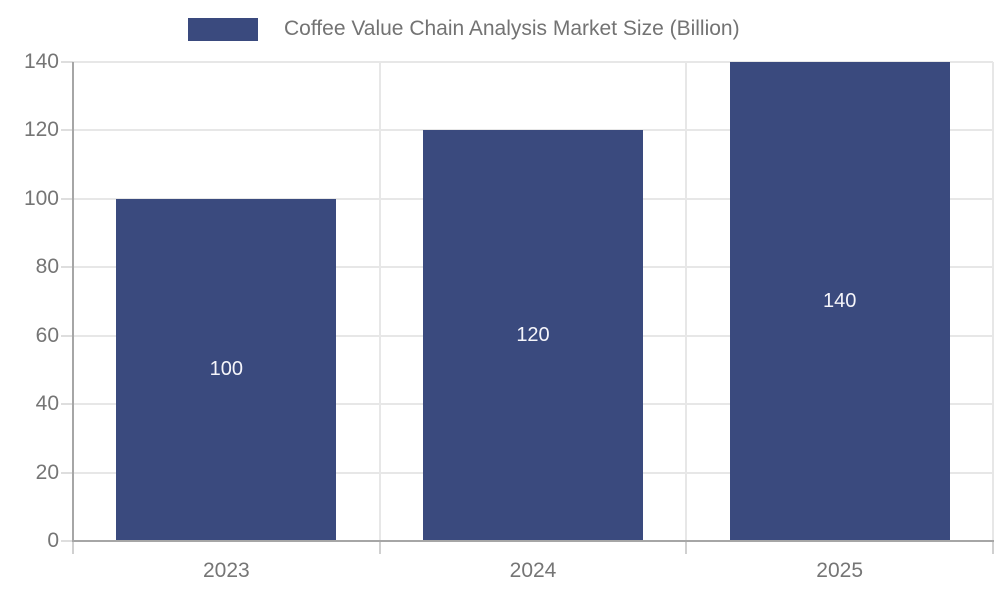 The image size is (1000, 600). What do you see at coordinates (47, 267) in the screenshot?
I see `y-tick-label: 80` at bounding box center [47, 267].